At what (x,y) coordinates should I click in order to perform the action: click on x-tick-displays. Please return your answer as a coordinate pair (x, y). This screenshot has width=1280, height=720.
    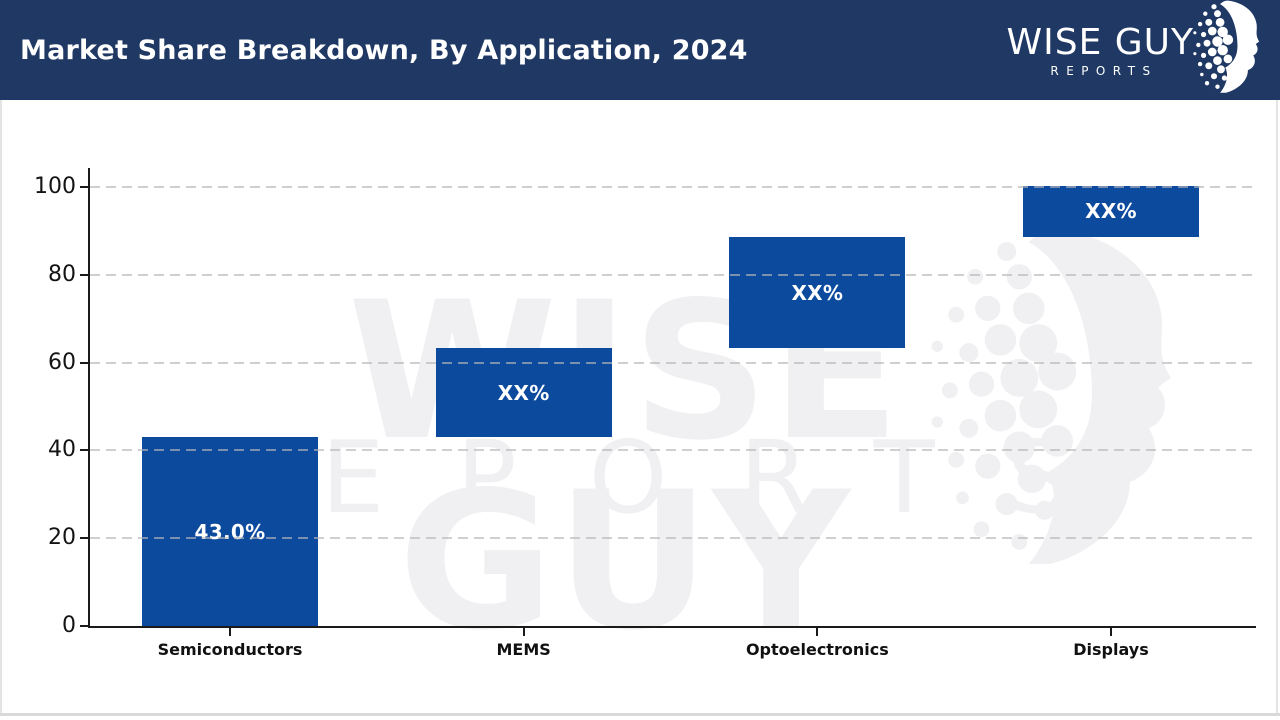
    Looking at the image, I should click on (1111, 632).